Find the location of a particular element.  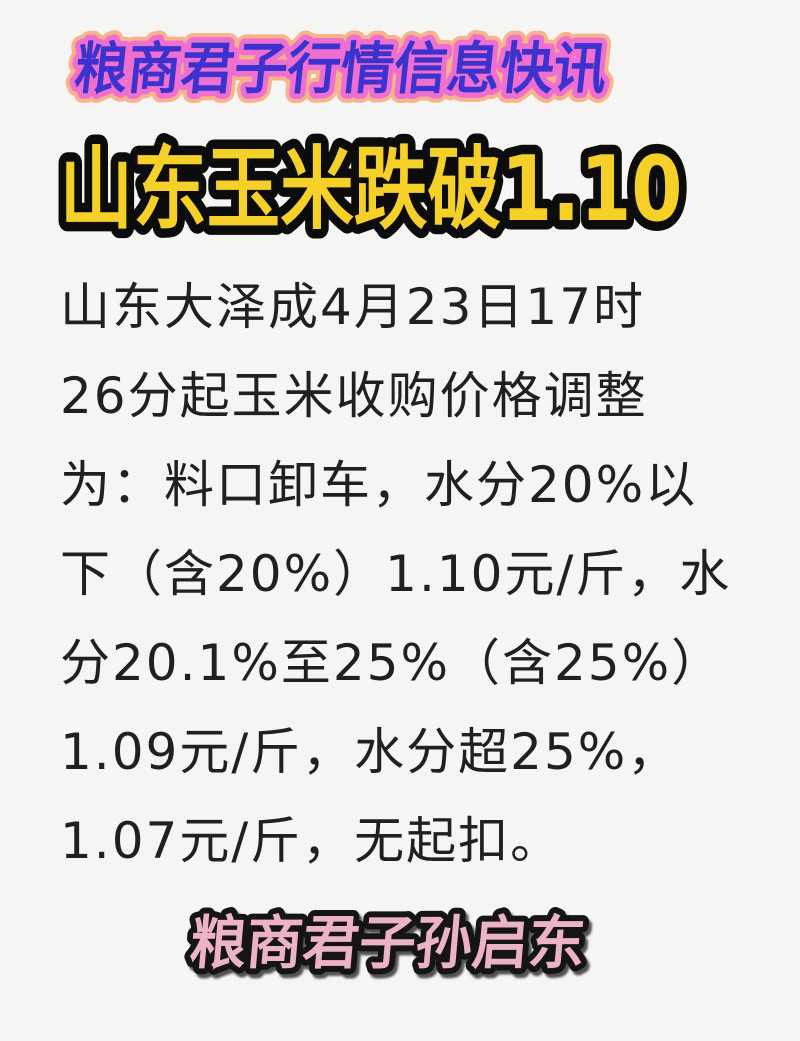

header-text-outline: 粮商君子行情信息快讯 is located at coordinates (340, 69).